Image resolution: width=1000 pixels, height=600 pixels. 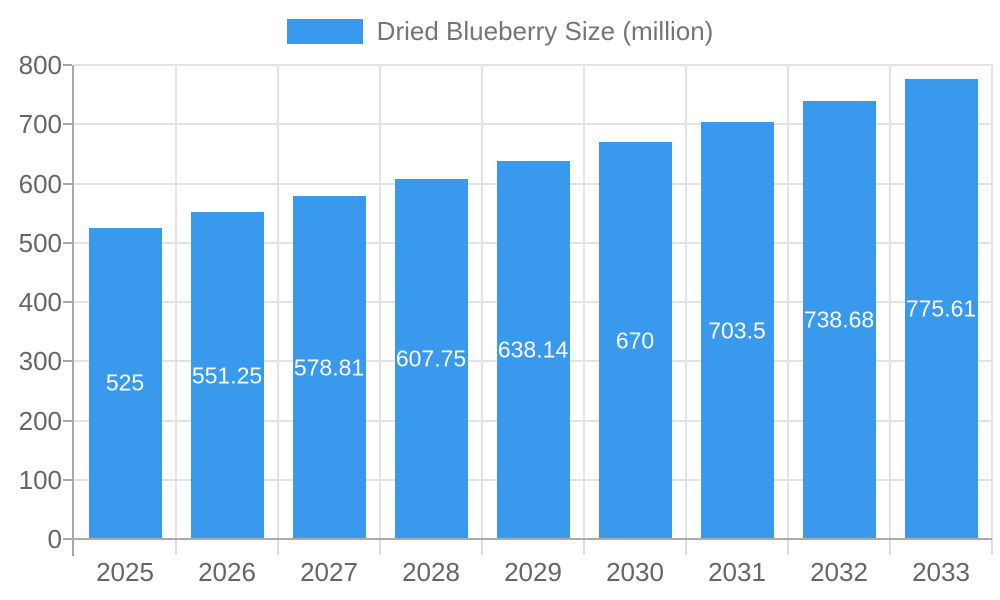 I want to click on bar-value-label: 578.81, so click(x=329, y=367).